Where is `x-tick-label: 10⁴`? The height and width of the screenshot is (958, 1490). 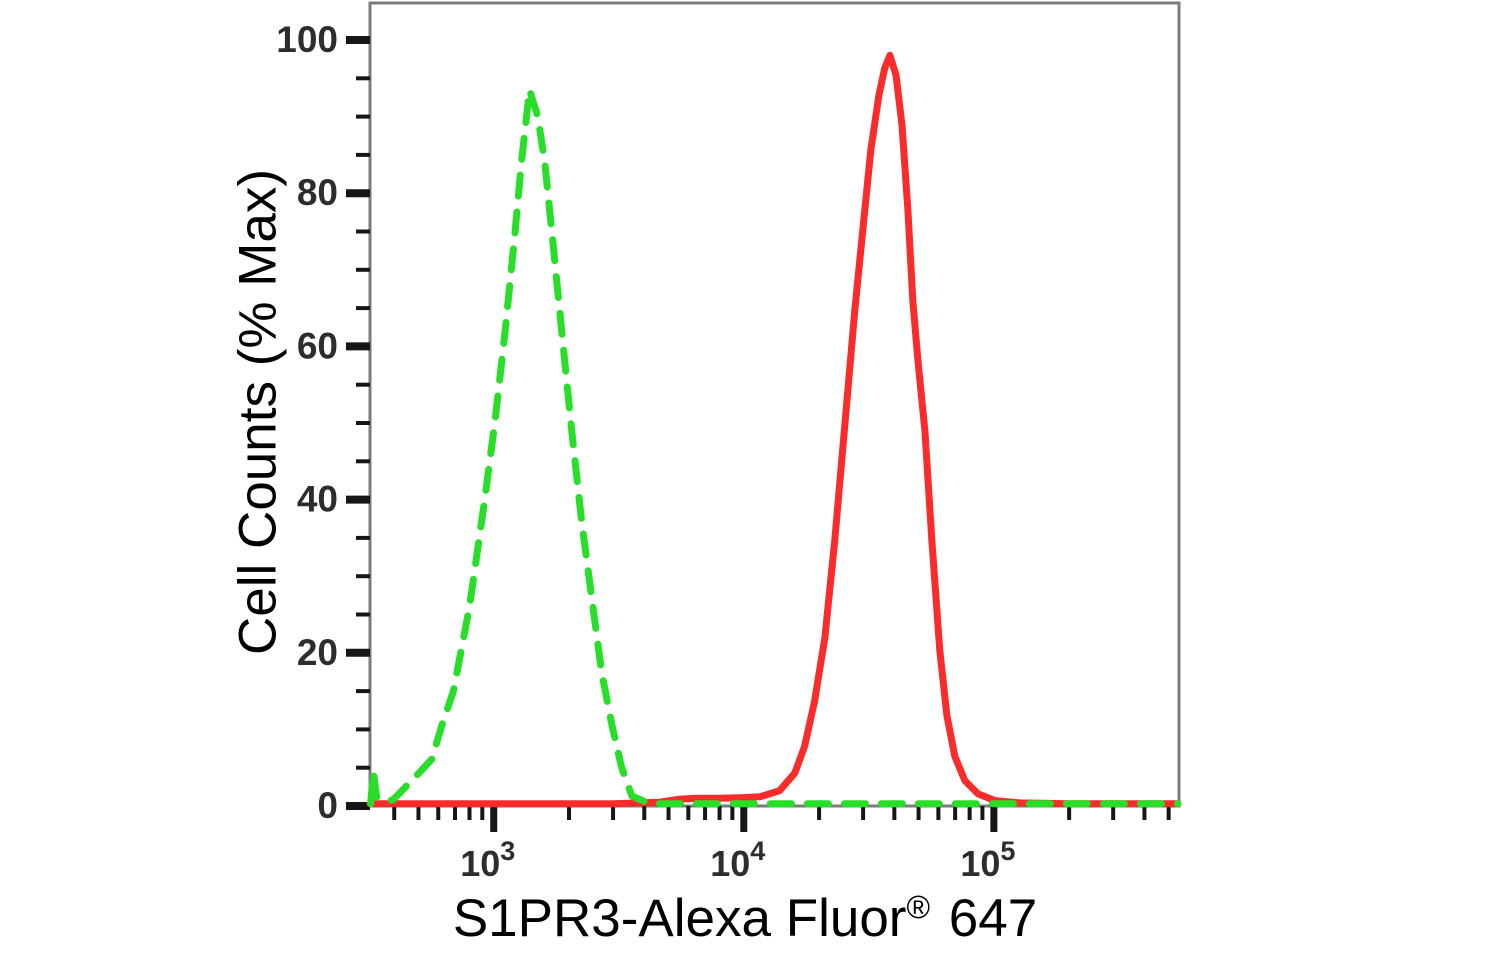 x-tick-label: 10⁴ is located at coordinates (737, 860).